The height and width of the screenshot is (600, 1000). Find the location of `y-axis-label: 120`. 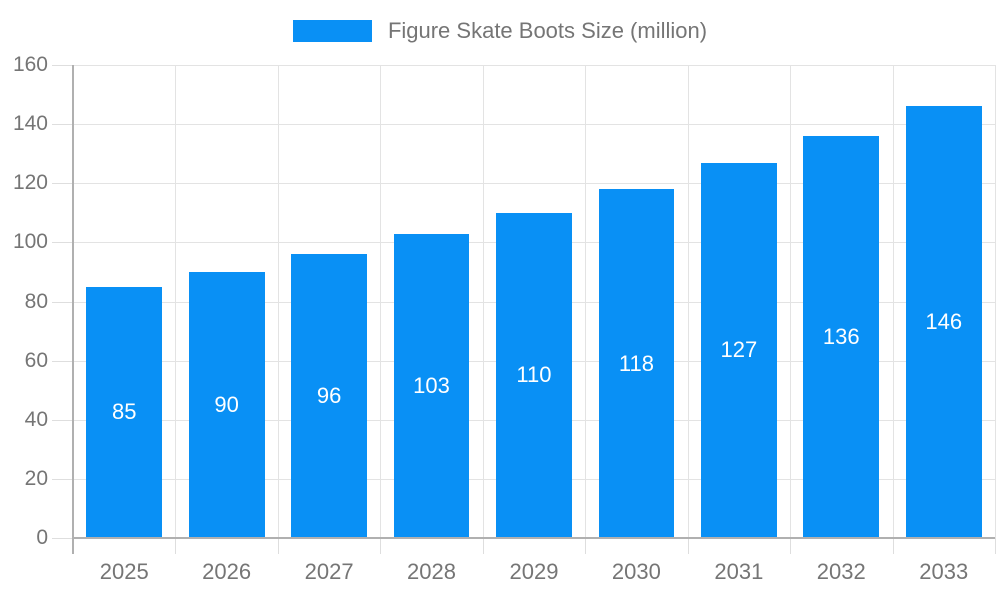

y-axis-label: 120 is located at coordinates (30, 183).